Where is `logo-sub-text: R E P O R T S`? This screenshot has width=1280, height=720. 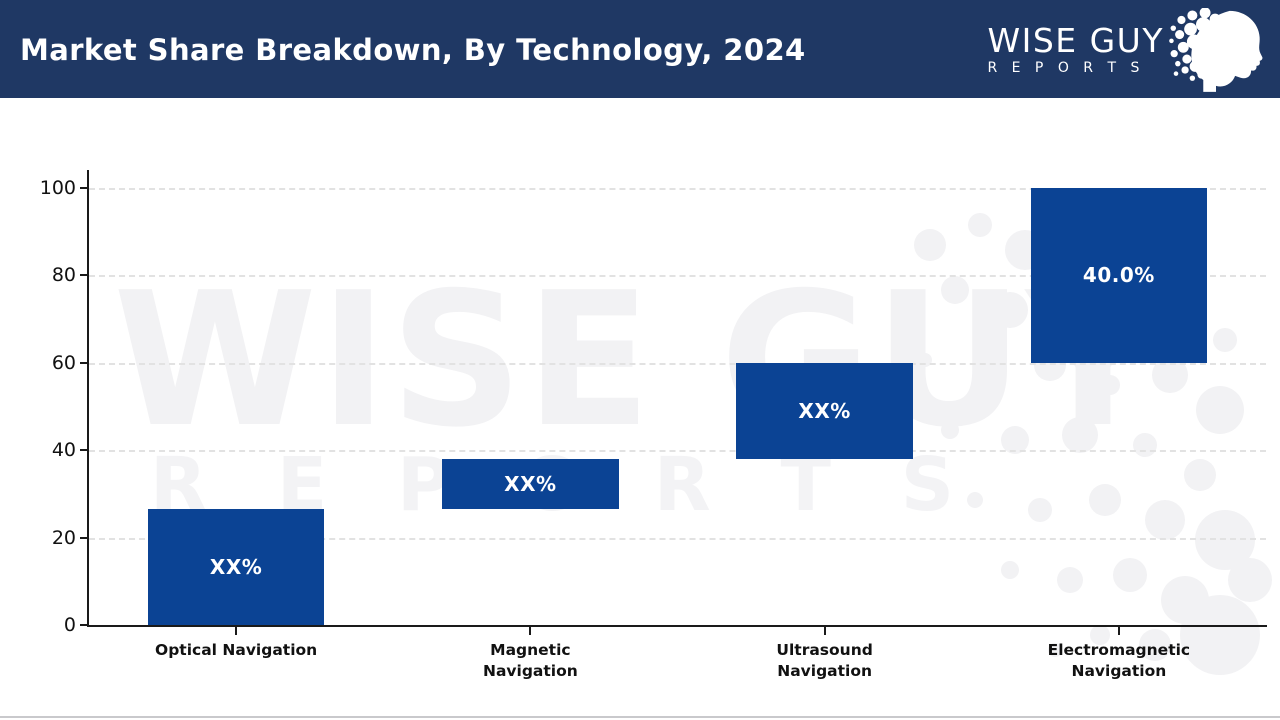
logo-sub-text: R E P O R T S is located at coordinates (1066, 67).